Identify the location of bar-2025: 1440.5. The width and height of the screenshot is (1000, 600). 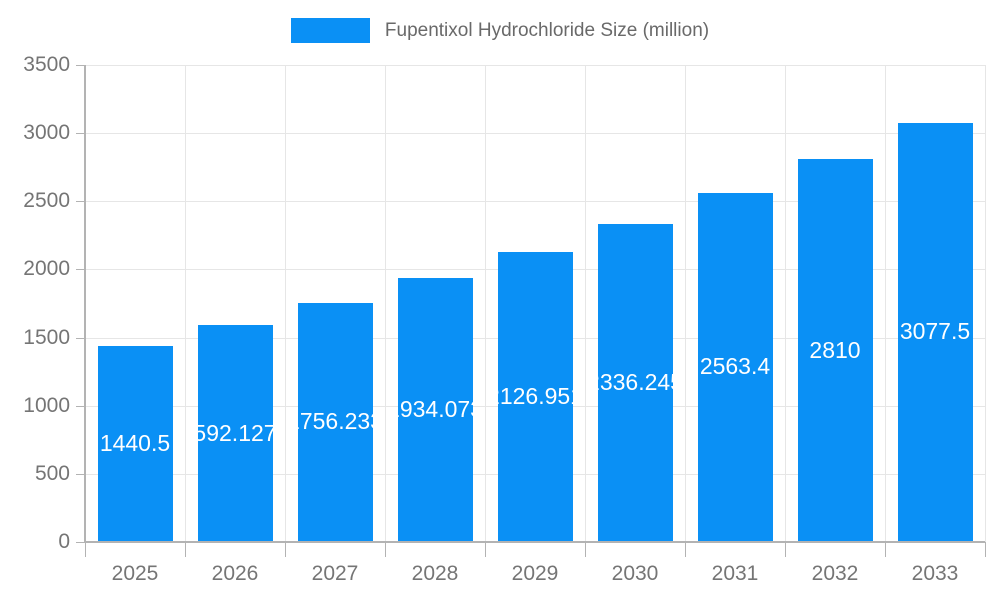
(135, 443).